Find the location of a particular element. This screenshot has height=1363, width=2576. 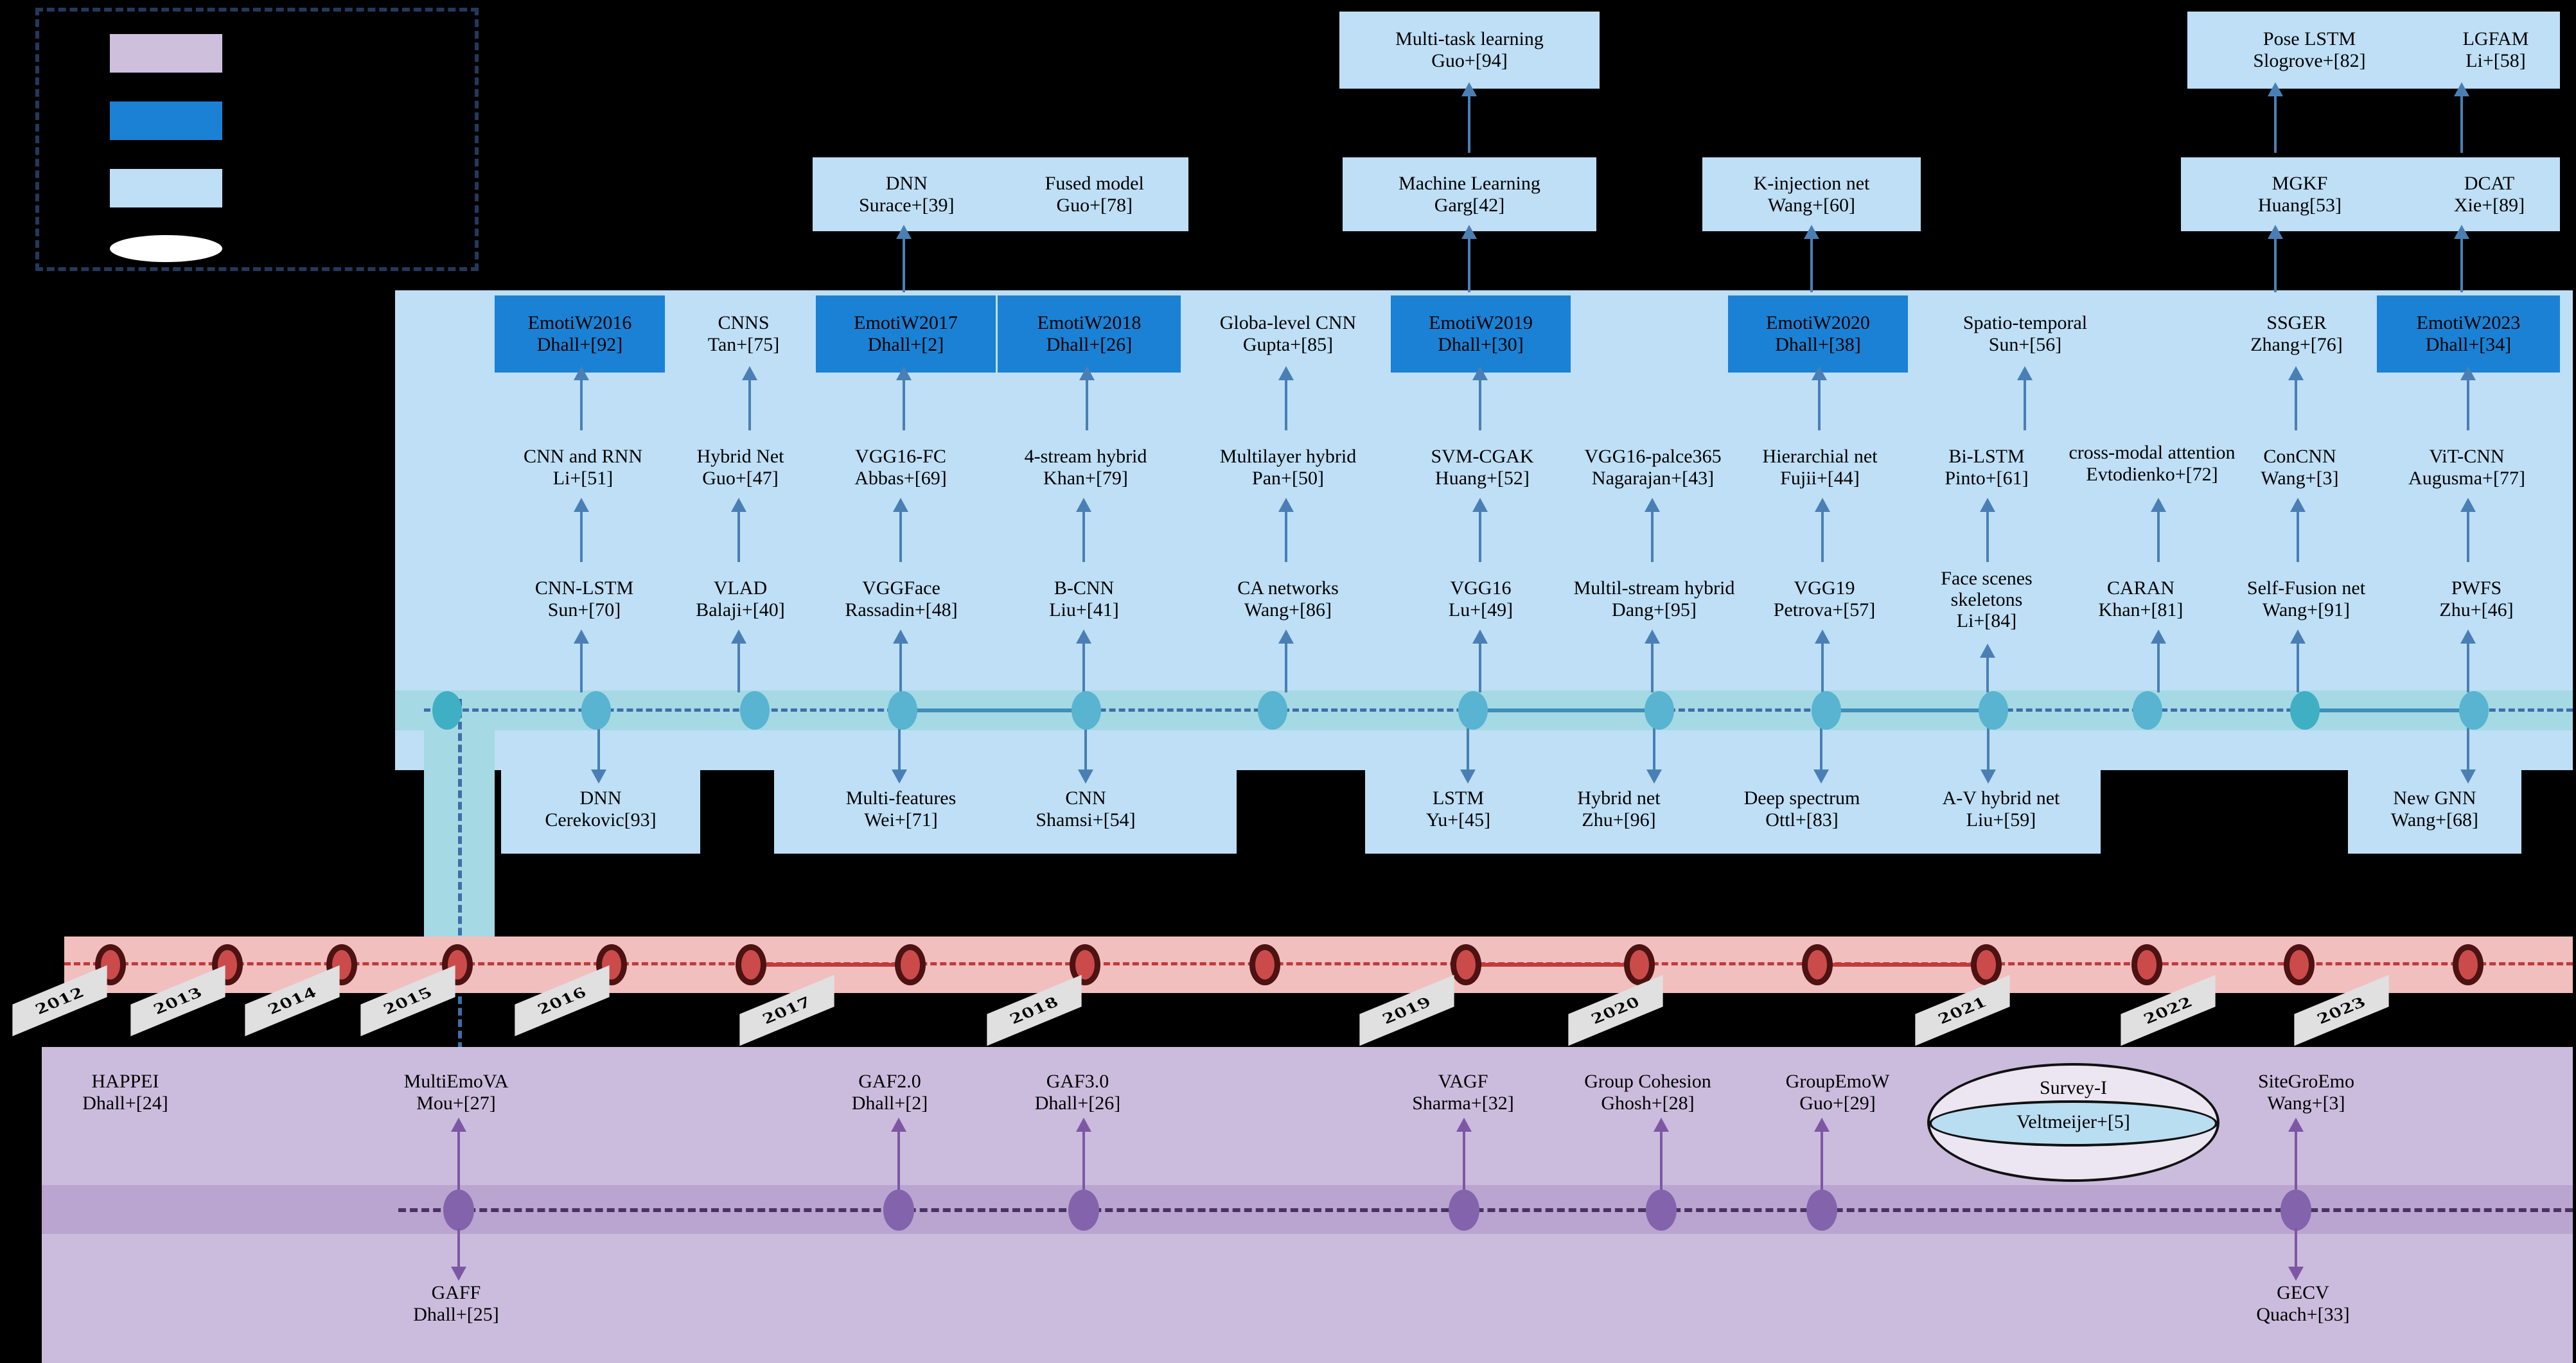

node-ref: Evtodienko+[72] is located at coordinates (2152, 474).